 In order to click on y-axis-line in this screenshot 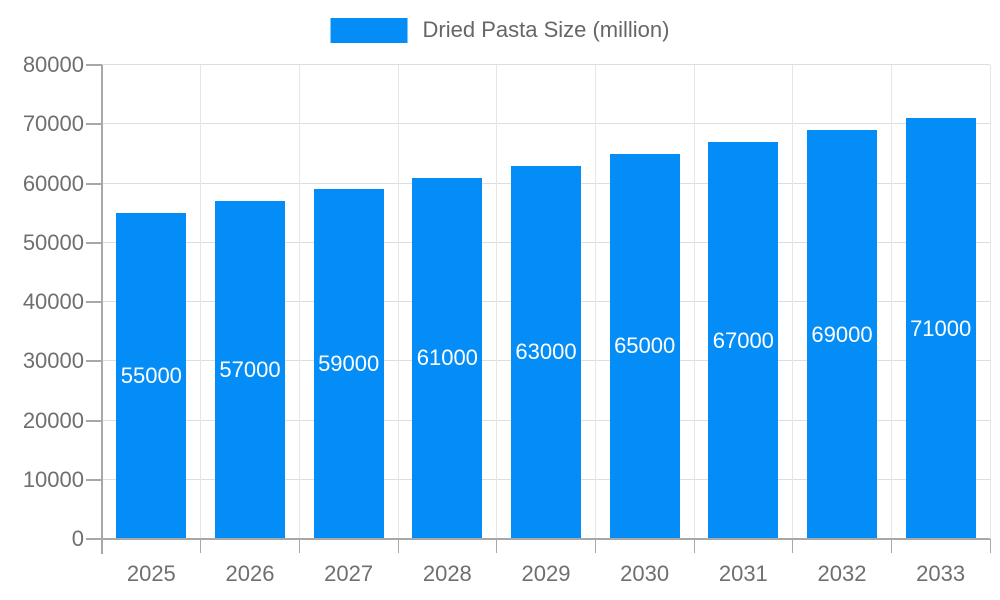, I will do `click(102, 309)`.